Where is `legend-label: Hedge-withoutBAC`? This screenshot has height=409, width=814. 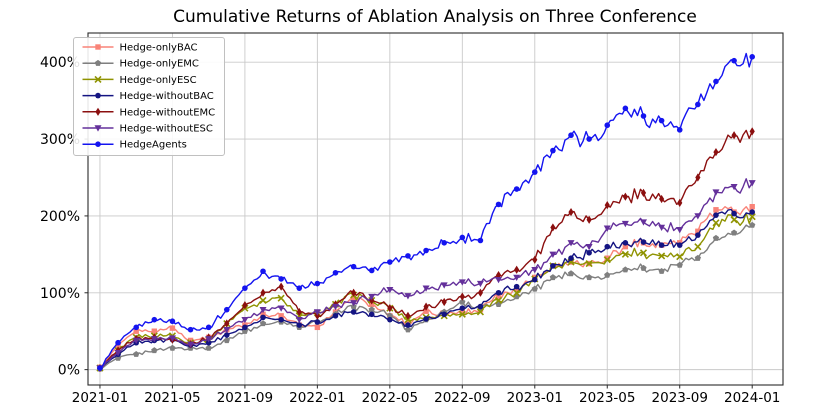
legend-label: Hedge-withoutBAC is located at coordinates (167, 96).